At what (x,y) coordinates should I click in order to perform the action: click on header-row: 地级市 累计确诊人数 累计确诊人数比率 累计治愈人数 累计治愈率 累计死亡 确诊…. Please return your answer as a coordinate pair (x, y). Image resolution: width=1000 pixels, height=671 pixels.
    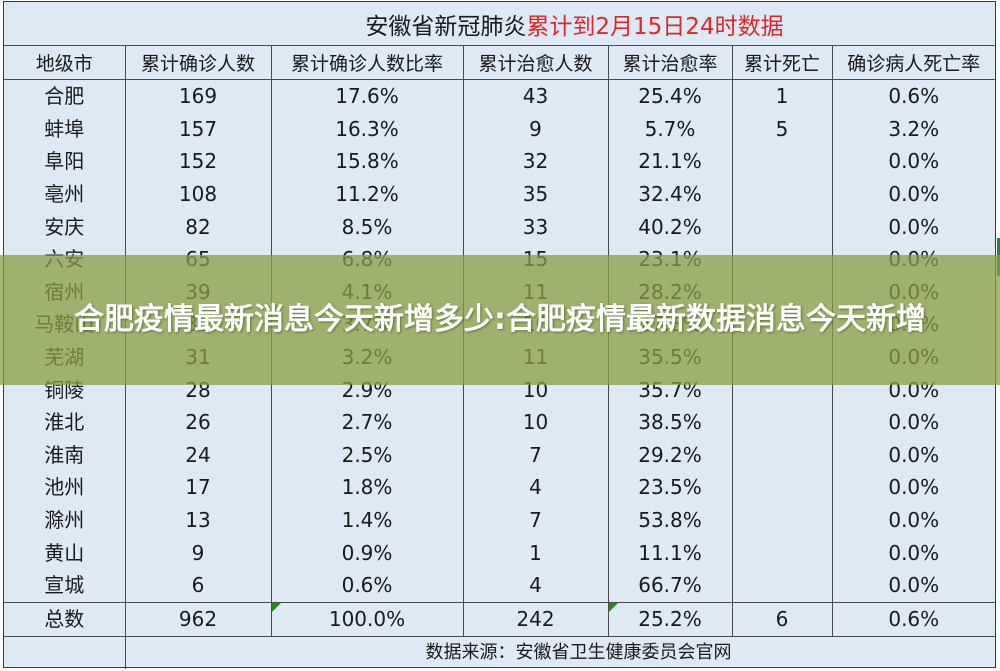
    Looking at the image, I should click on (499, 62).